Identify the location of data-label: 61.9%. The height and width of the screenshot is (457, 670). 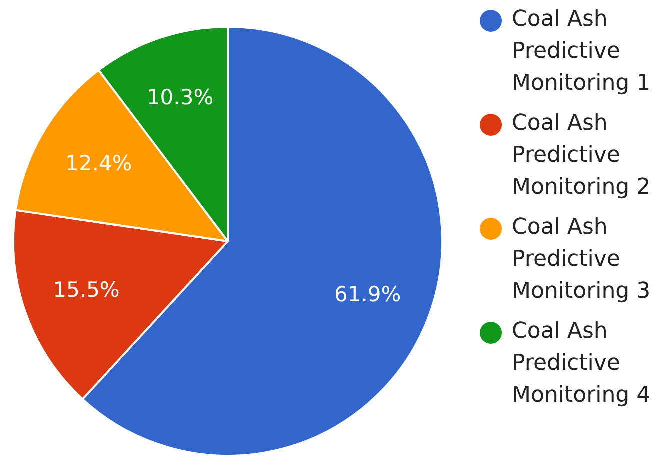
(368, 294).